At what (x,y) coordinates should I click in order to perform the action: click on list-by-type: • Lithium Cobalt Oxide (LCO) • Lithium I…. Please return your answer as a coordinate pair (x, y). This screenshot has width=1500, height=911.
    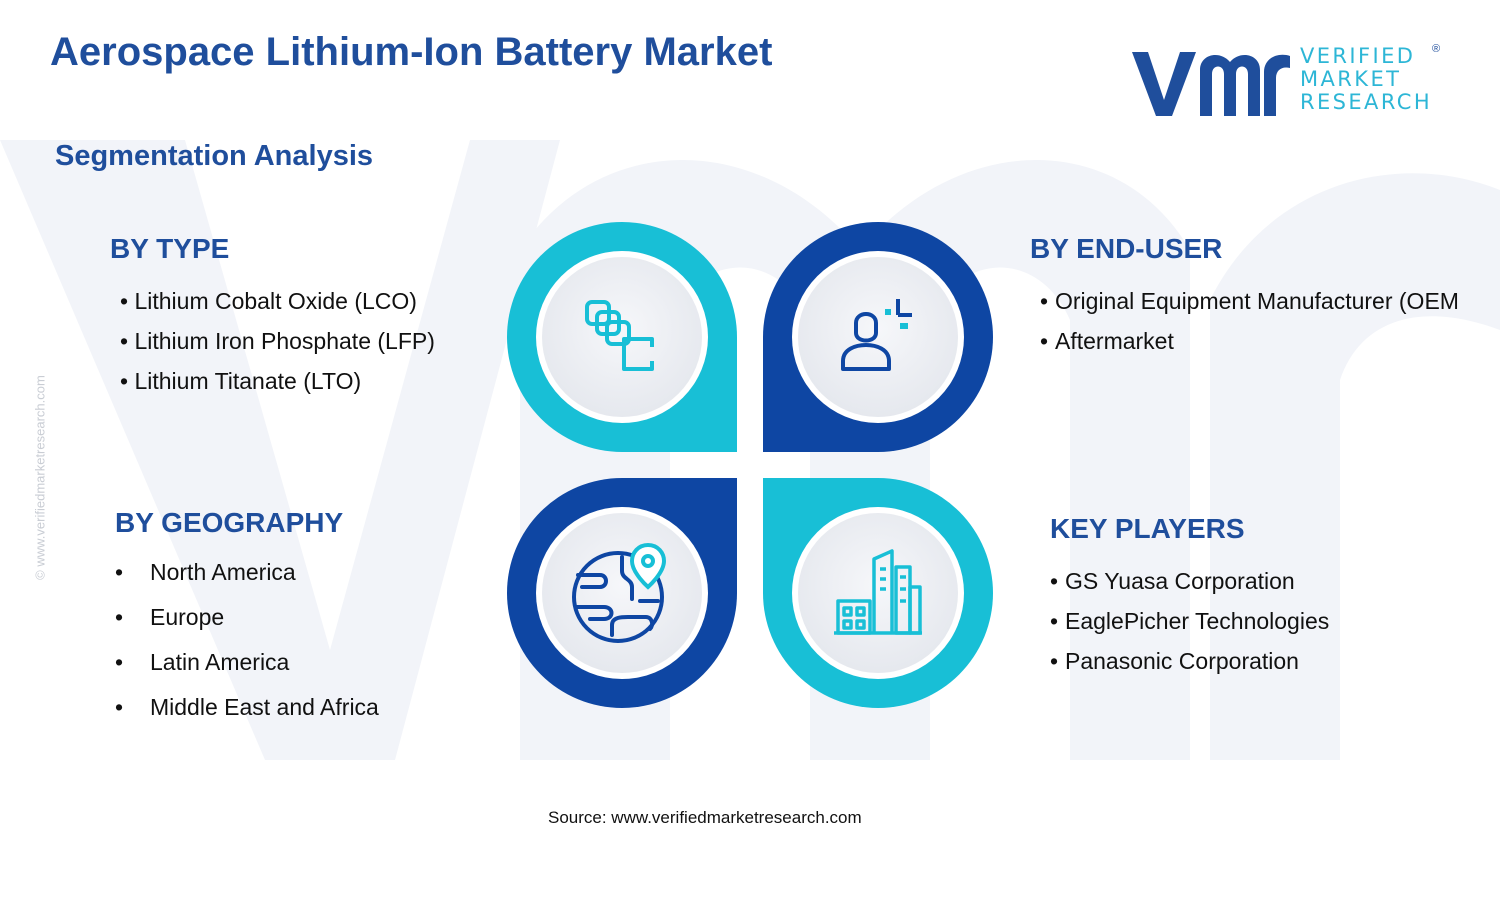
    Looking at the image, I should click on (277, 344).